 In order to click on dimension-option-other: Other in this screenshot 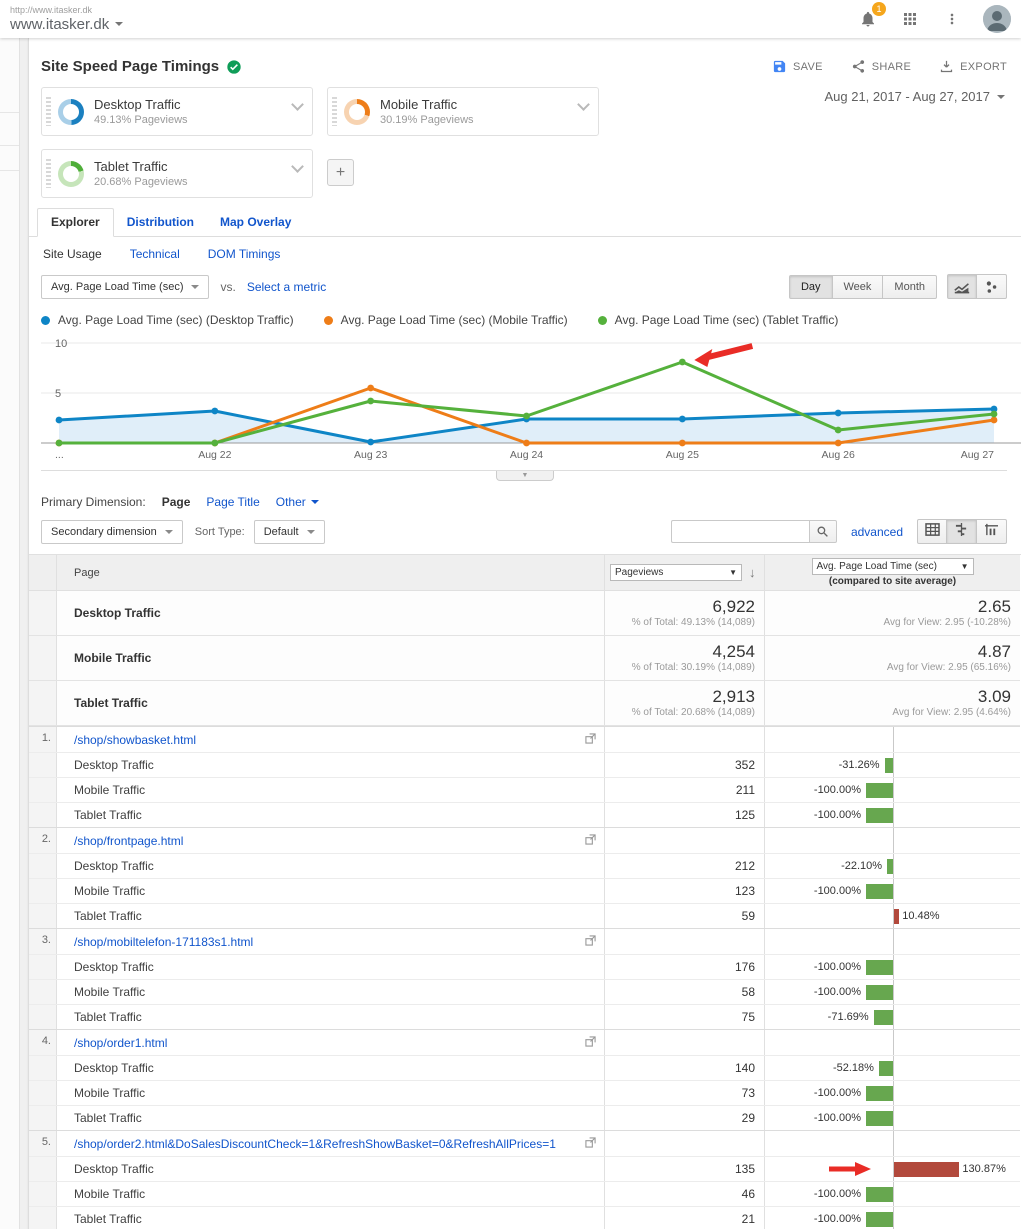, I will do `click(297, 502)`.